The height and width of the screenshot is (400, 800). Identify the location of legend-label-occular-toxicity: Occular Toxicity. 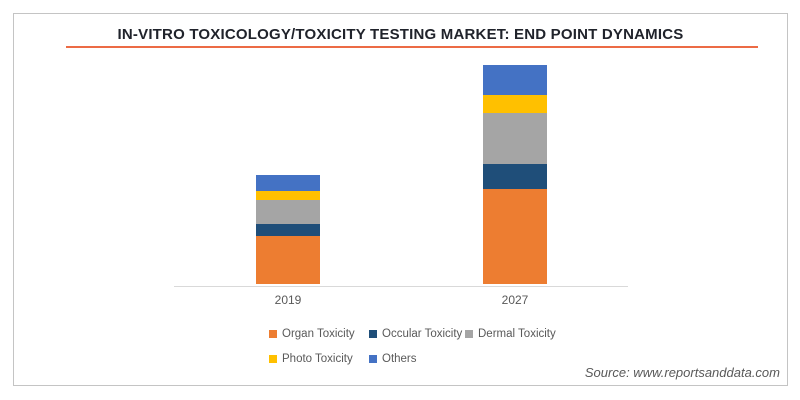
(422, 334).